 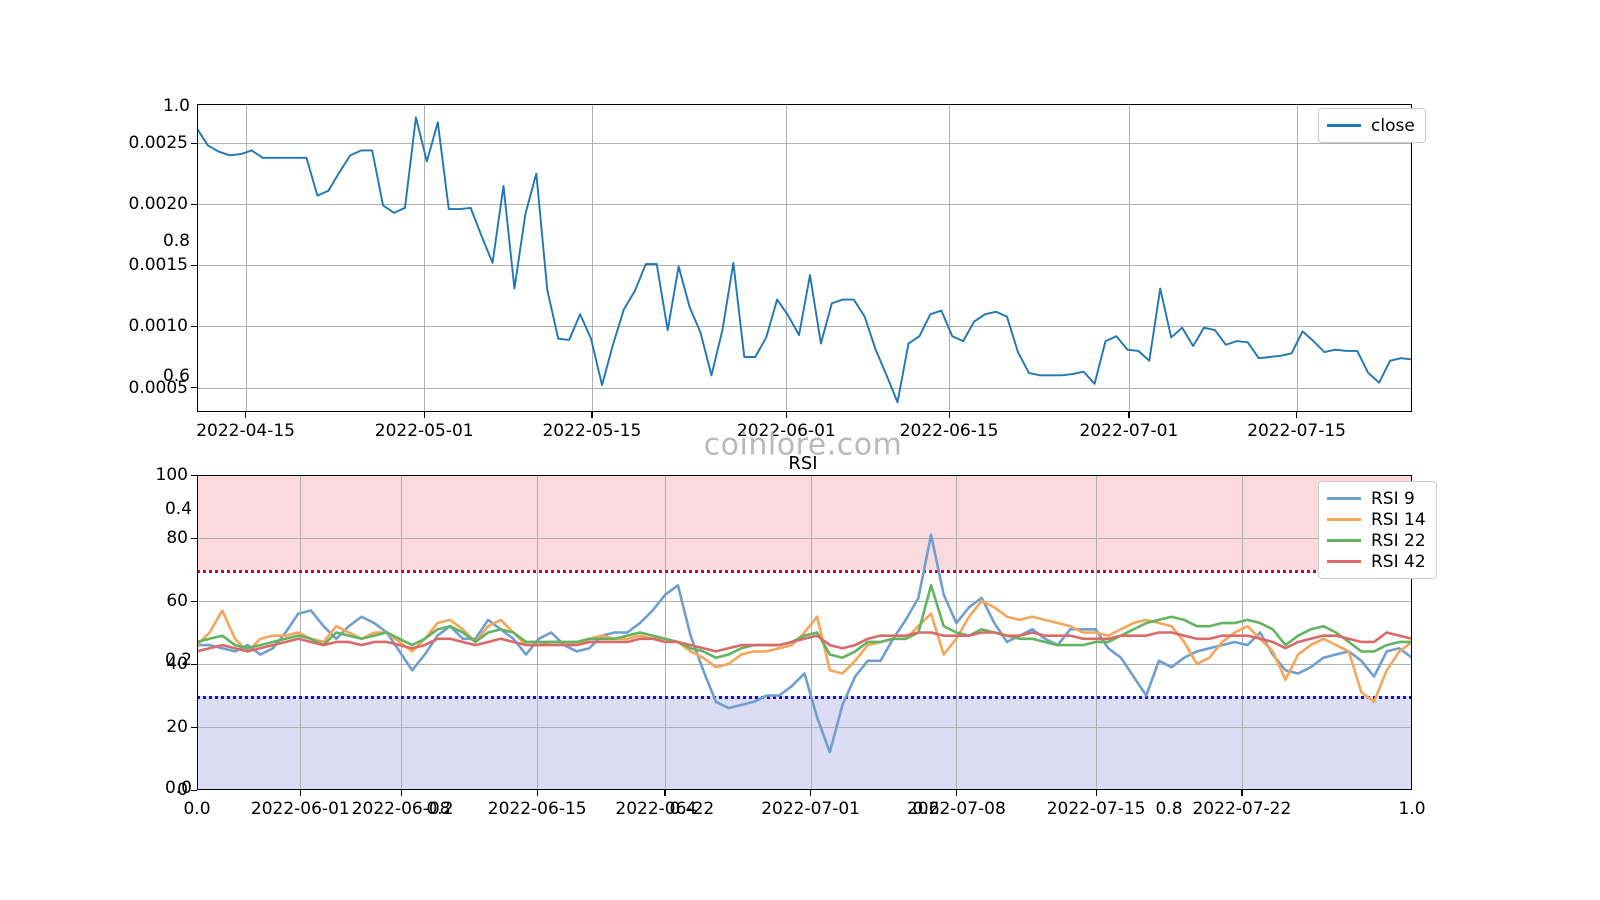 I want to click on rsi-band, so click(x=804, y=522).